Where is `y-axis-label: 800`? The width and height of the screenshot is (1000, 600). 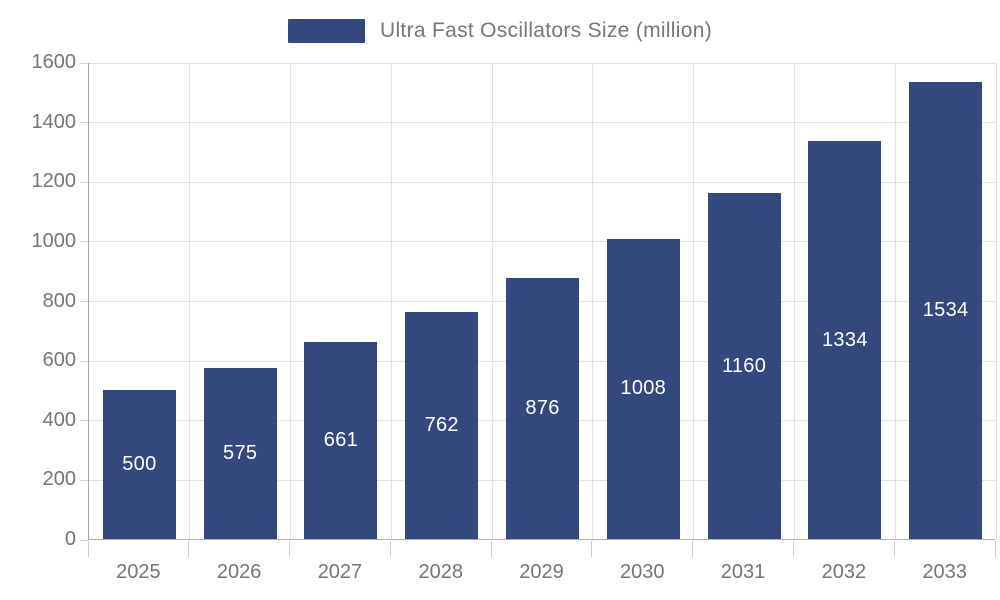
y-axis-label: 800 is located at coordinates (59, 300).